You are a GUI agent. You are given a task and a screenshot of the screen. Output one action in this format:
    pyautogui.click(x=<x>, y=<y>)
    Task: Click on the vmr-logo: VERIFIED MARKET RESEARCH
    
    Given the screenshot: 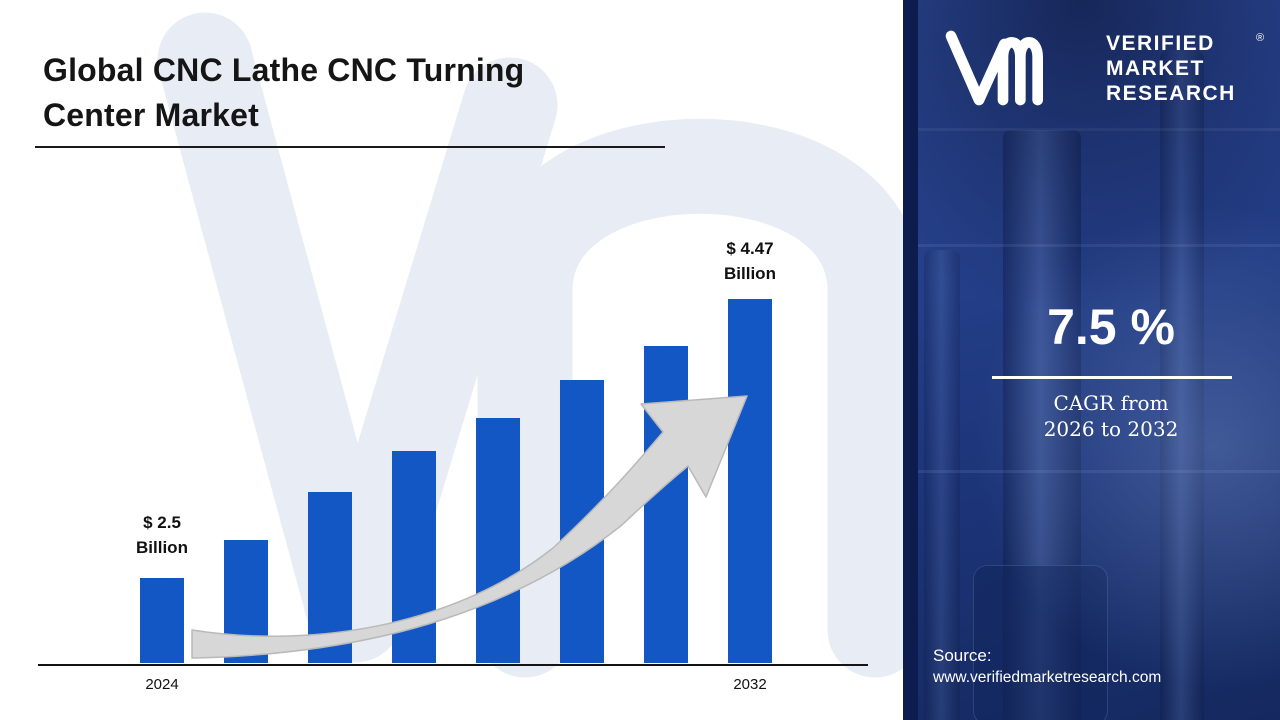 What is the action you would take?
    pyautogui.click(x=1083, y=68)
    